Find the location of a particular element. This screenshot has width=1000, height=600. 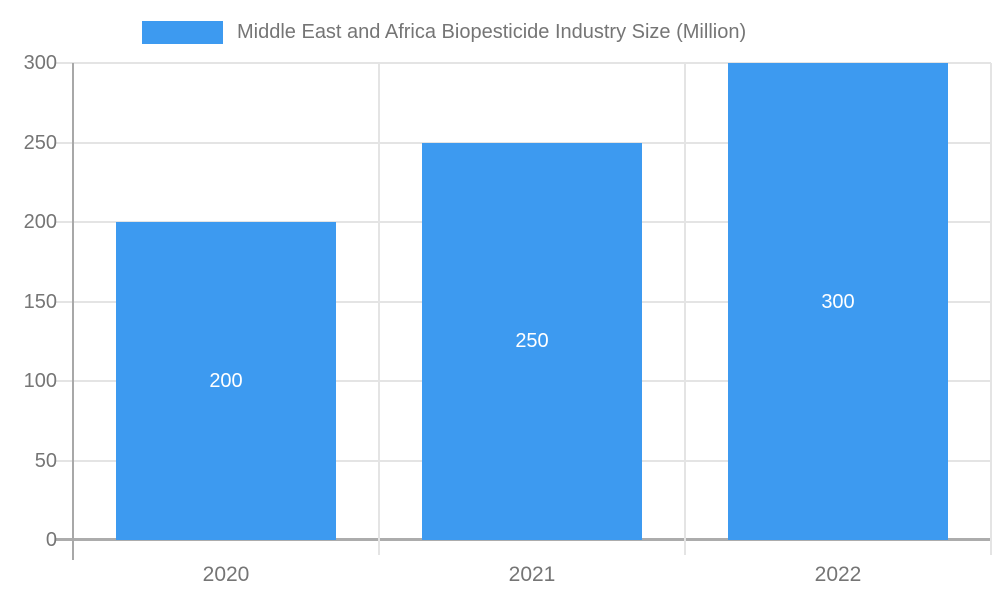

bar-value-label: 250 is located at coordinates (532, 341).